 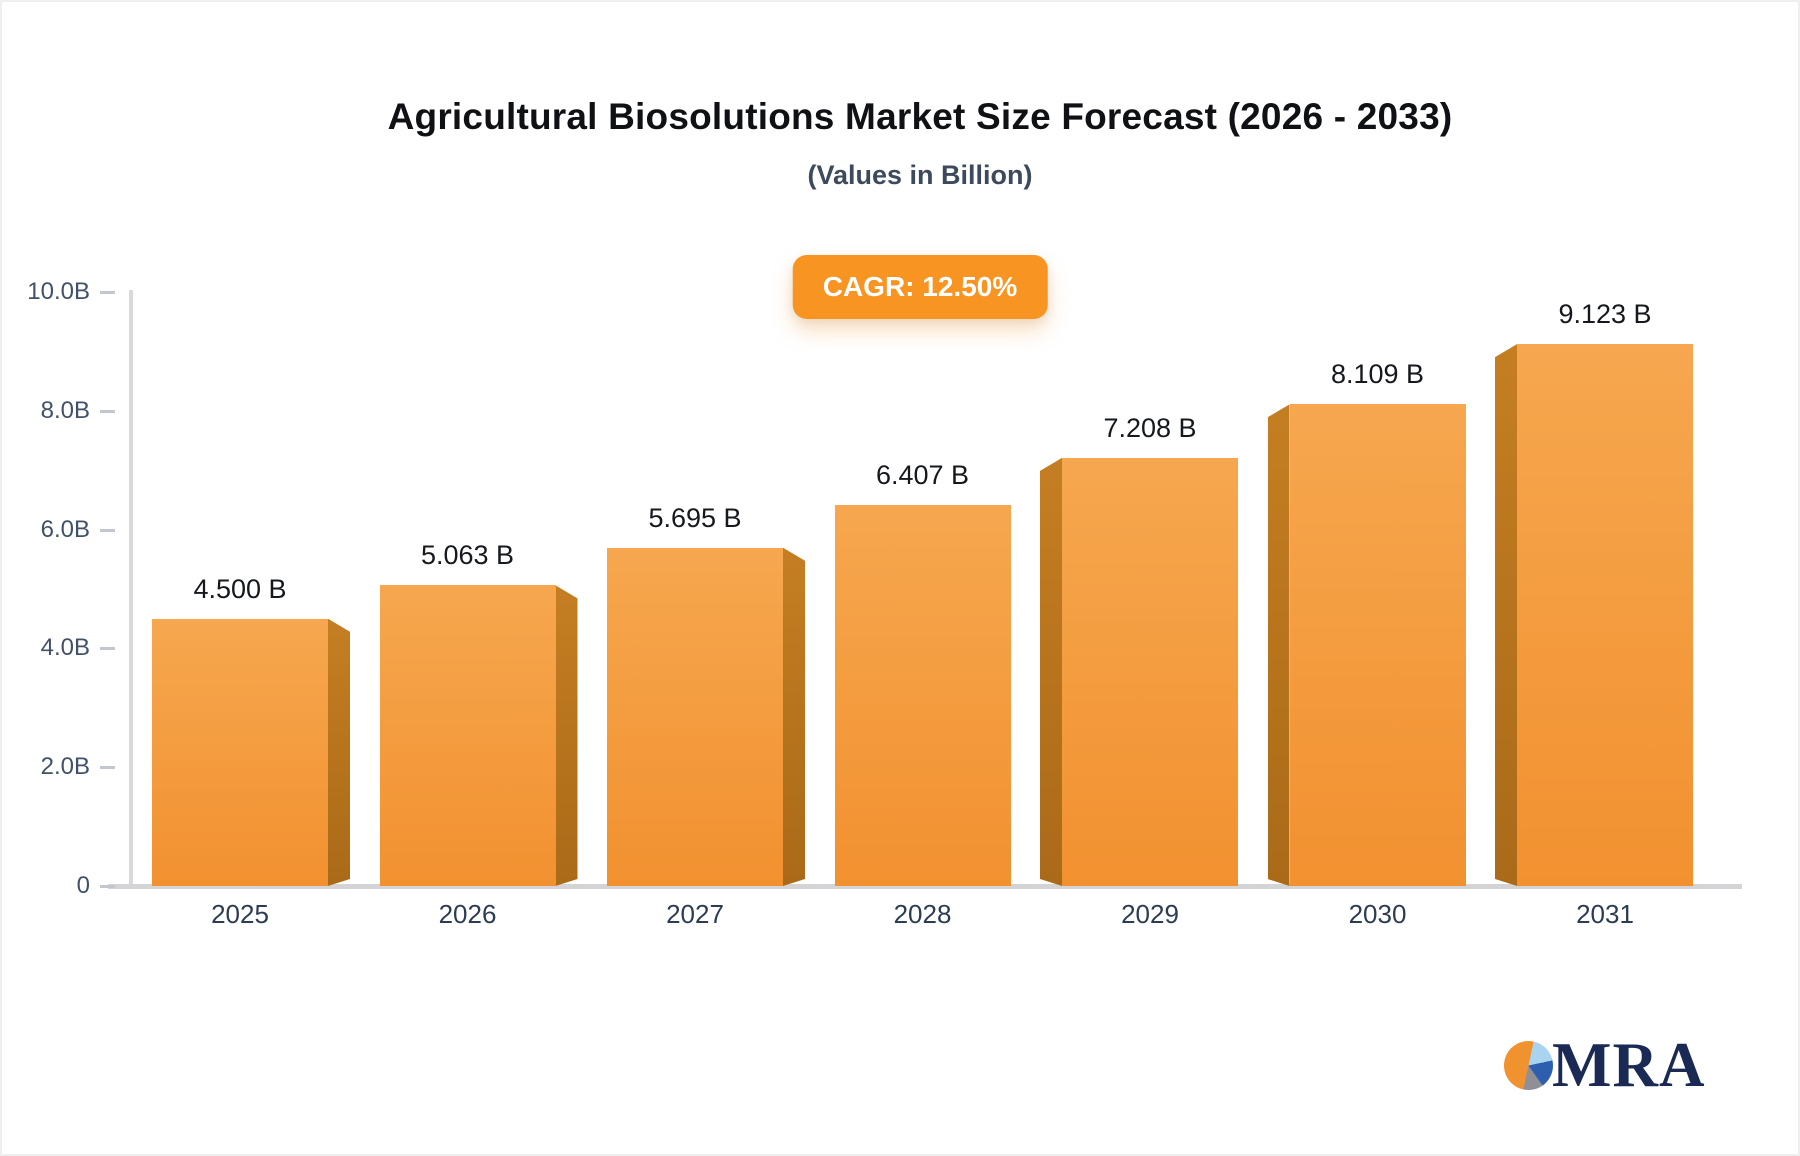 I want to click on bar-2029: 7.208 B, so click(x=1150, y=649).